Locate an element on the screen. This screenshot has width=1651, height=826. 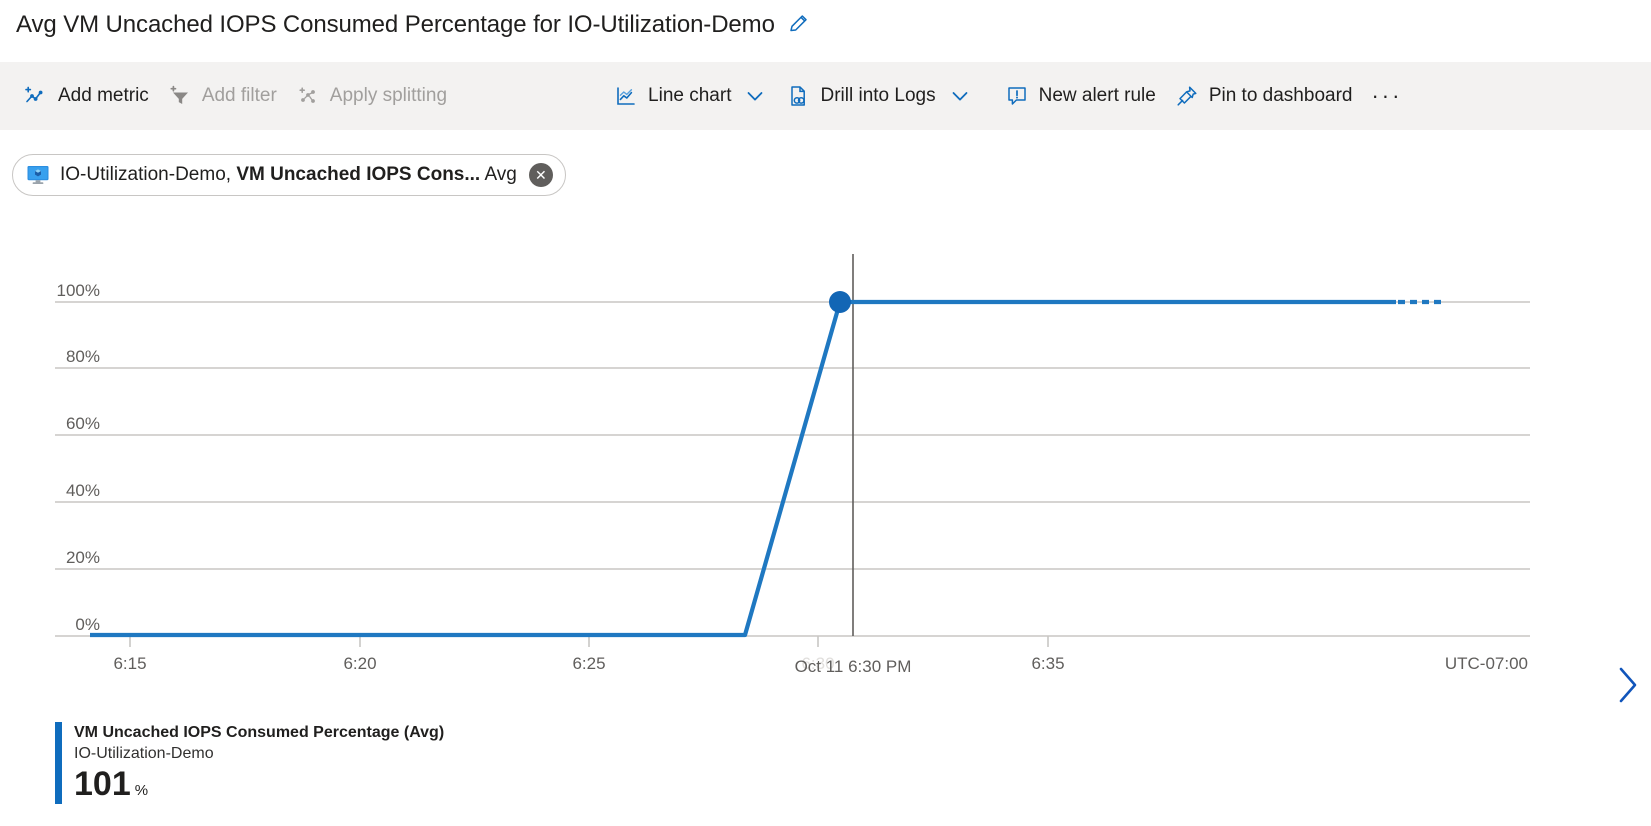
legend-value-row: 101 % is located at coordinates (259, 784).